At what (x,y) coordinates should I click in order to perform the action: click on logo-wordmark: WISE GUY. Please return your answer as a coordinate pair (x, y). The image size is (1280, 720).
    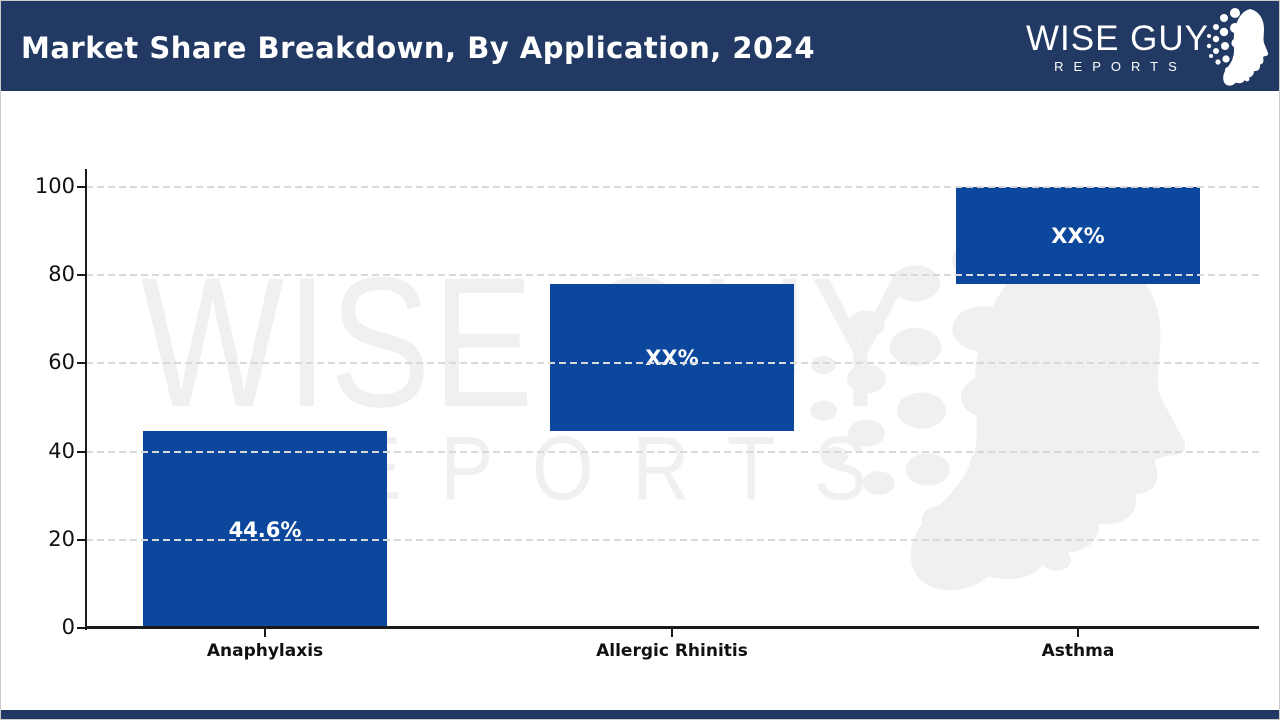
    Looking at the image, I should click on (1117, 38).